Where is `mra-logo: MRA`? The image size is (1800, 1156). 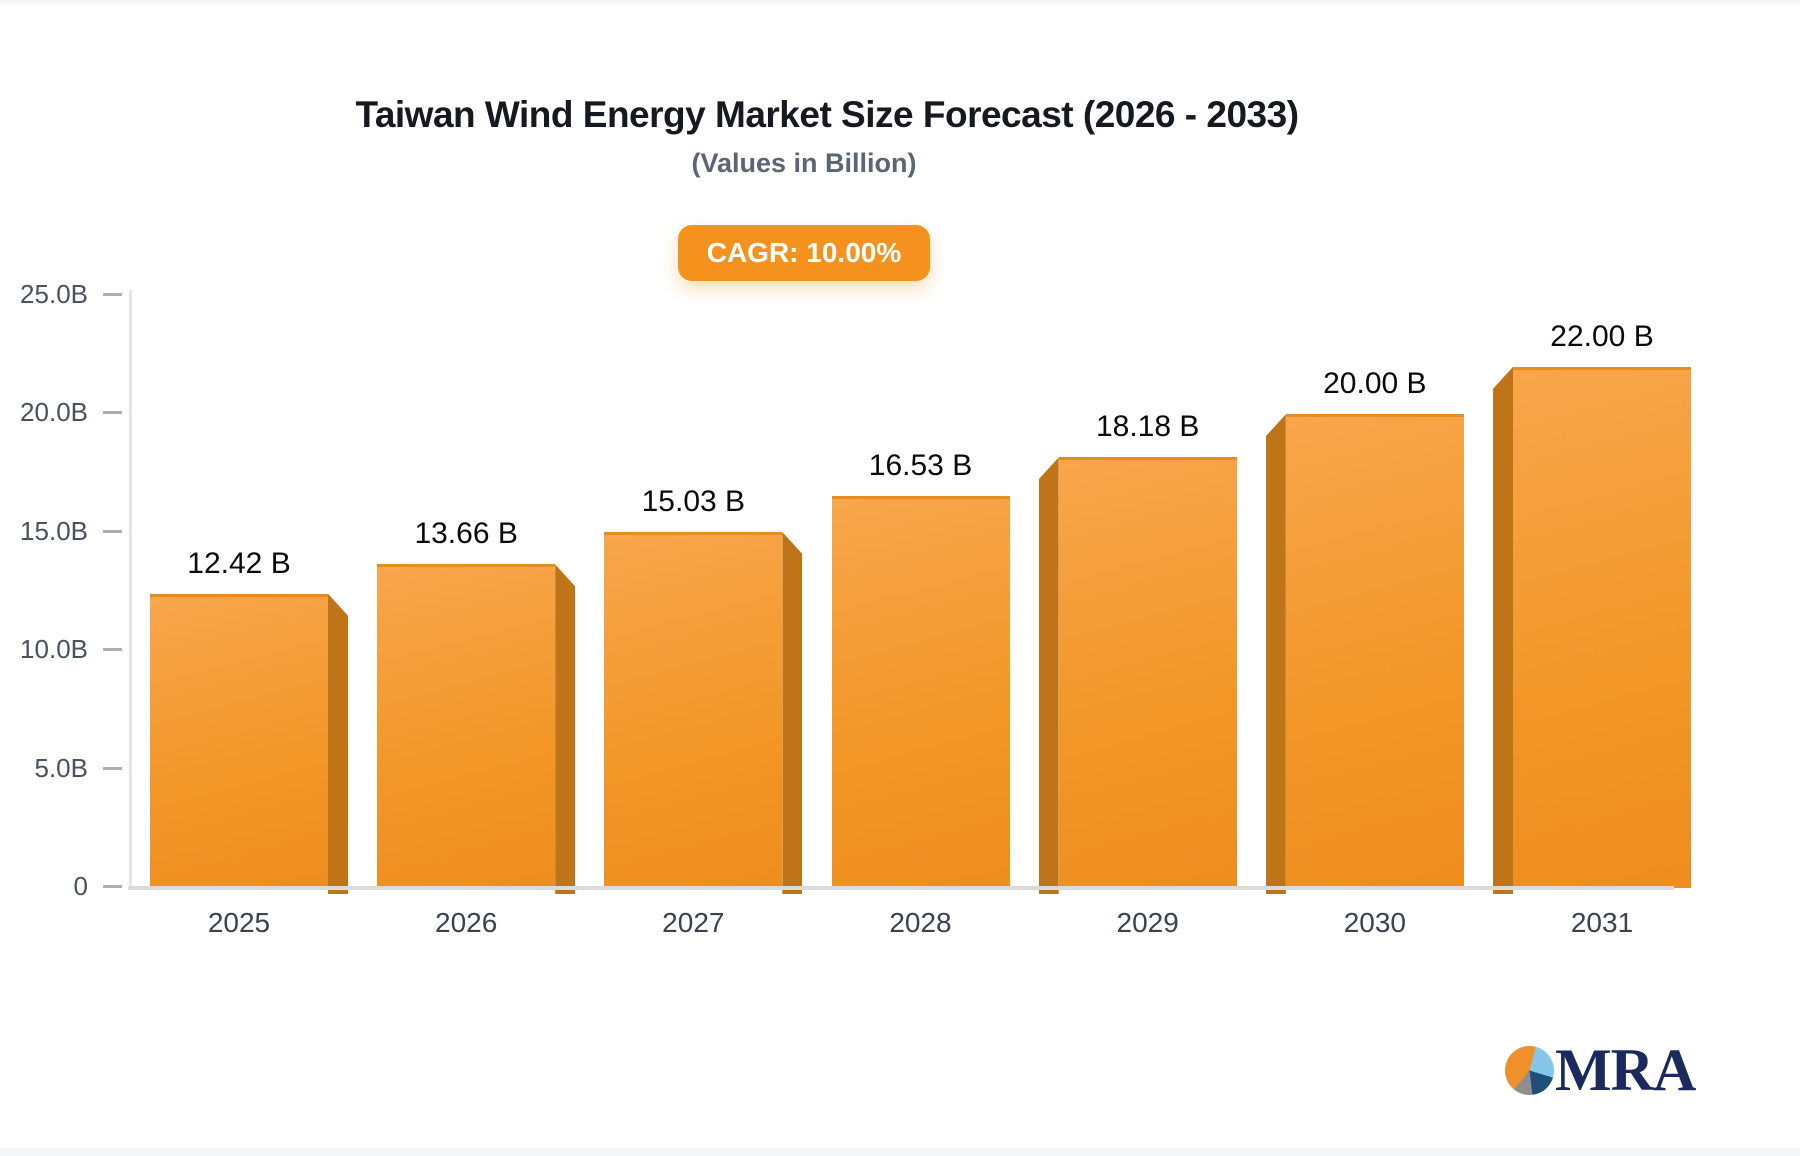 mra-logo: MRA is located at coordinates (1605, 1070).